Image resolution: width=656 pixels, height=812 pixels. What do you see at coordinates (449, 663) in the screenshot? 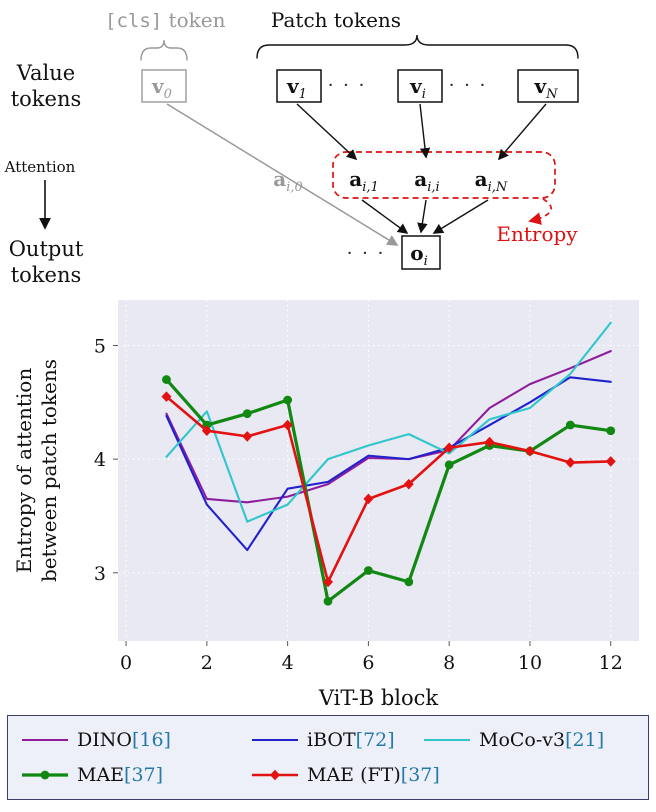
I see `x-tick-label: 8` at bounding box center [449, 663].